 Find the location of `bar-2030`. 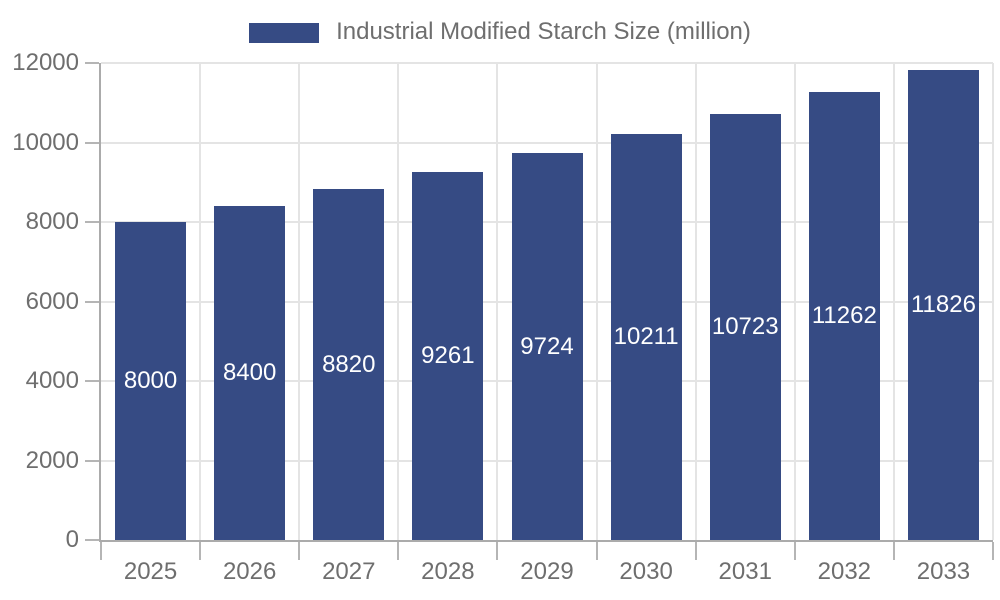

bar-2030 is located at coordinates (646, 337).